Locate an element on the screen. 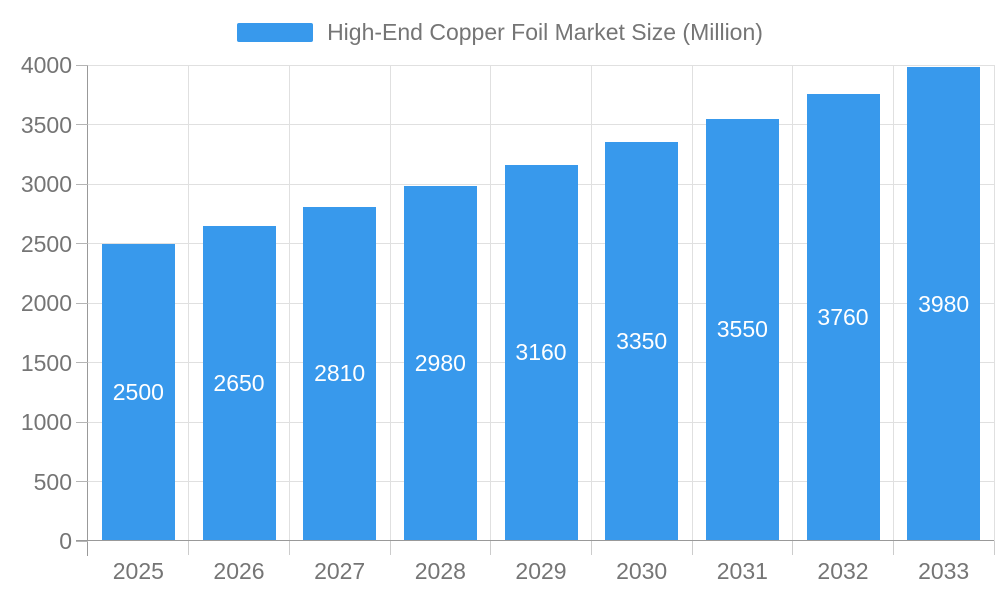 This screenshot has height=600, width=1000. y-axis-label: 0 is located at coordinates (65, 541).